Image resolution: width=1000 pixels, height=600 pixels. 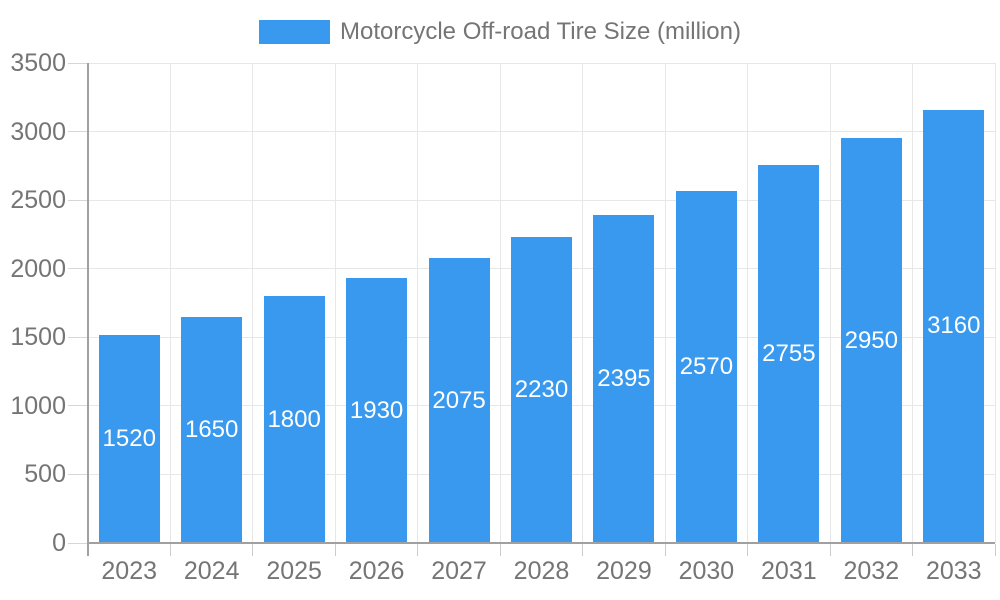 What do you see at coordinates (459, 571) in the screenshot?
I see `x-tick-label: 2027` at bounding box center [459, 571].